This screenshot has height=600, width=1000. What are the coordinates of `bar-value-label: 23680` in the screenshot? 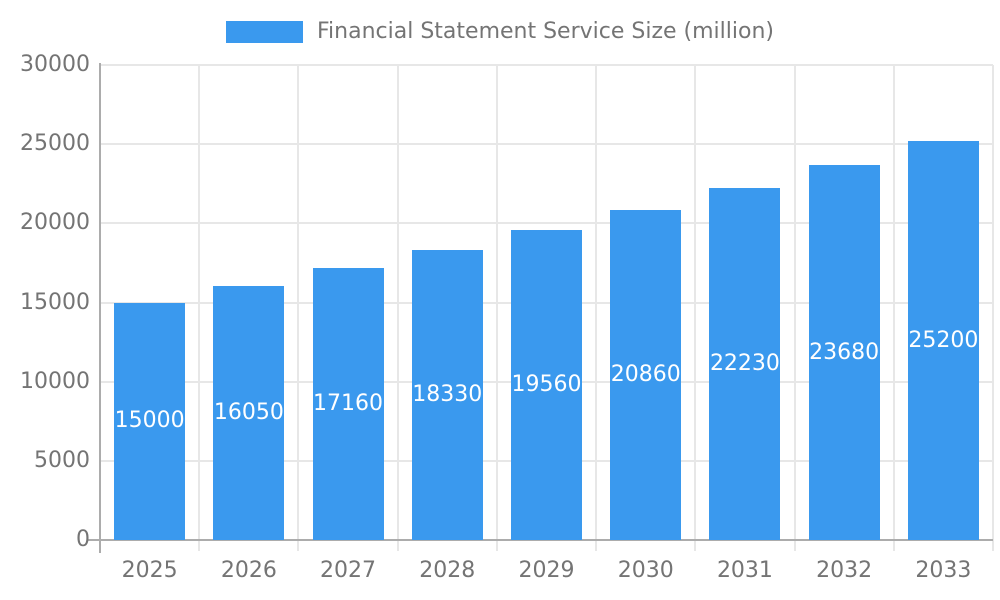 It's located at (844, 352).